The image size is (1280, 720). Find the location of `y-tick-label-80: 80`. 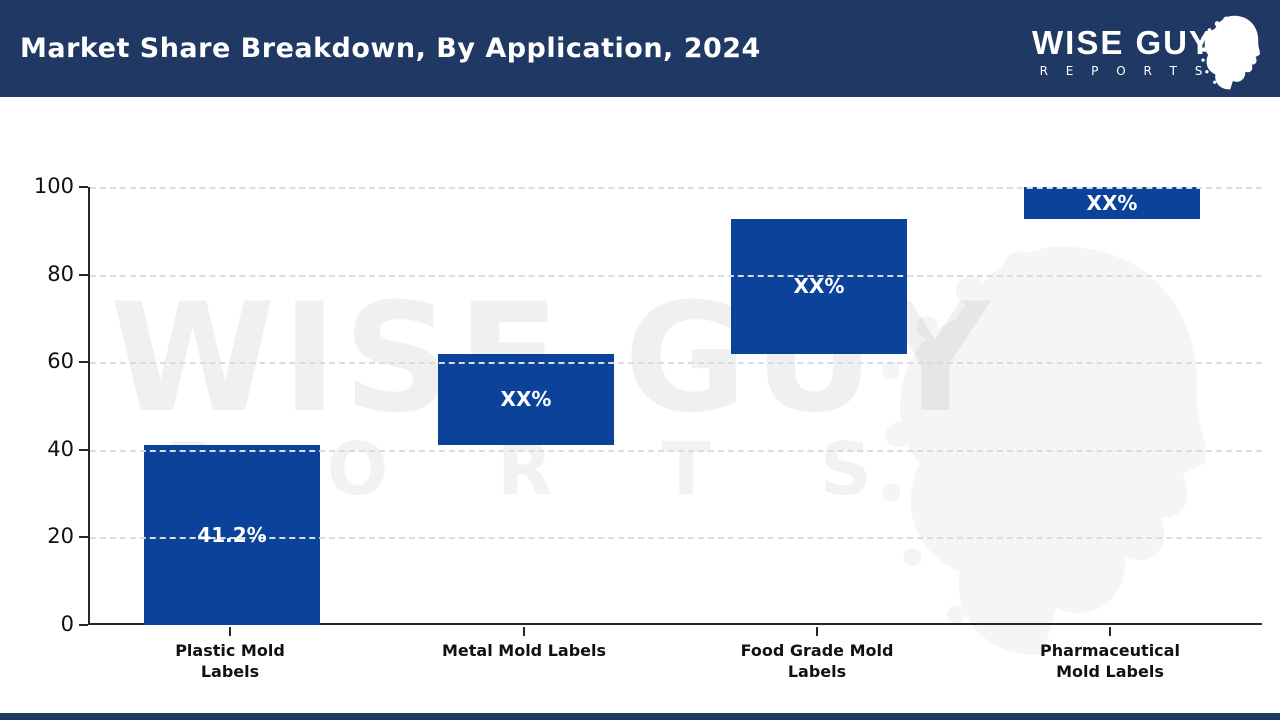

y-tick-label-80: 80 is located at coordinates (60, 273).